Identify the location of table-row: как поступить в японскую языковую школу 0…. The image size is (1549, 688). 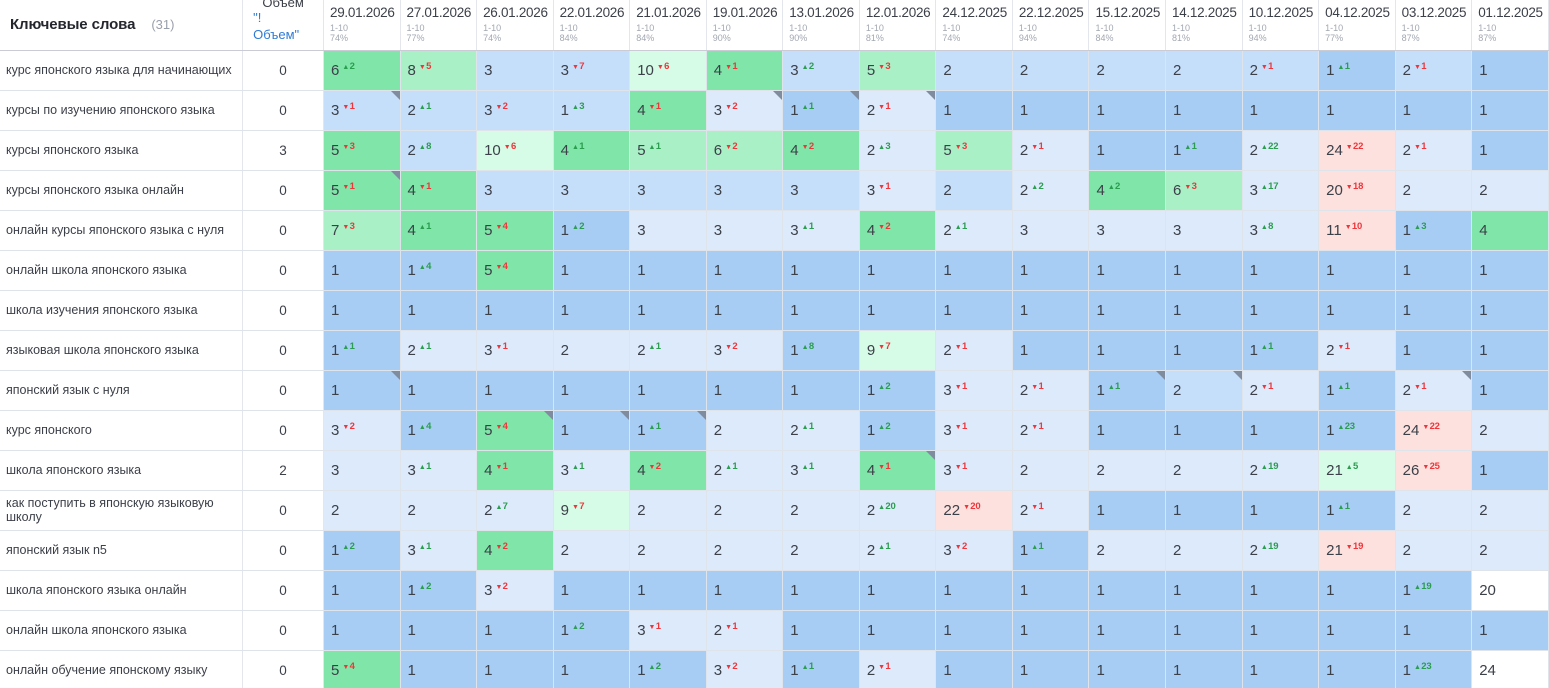
(774, 510).